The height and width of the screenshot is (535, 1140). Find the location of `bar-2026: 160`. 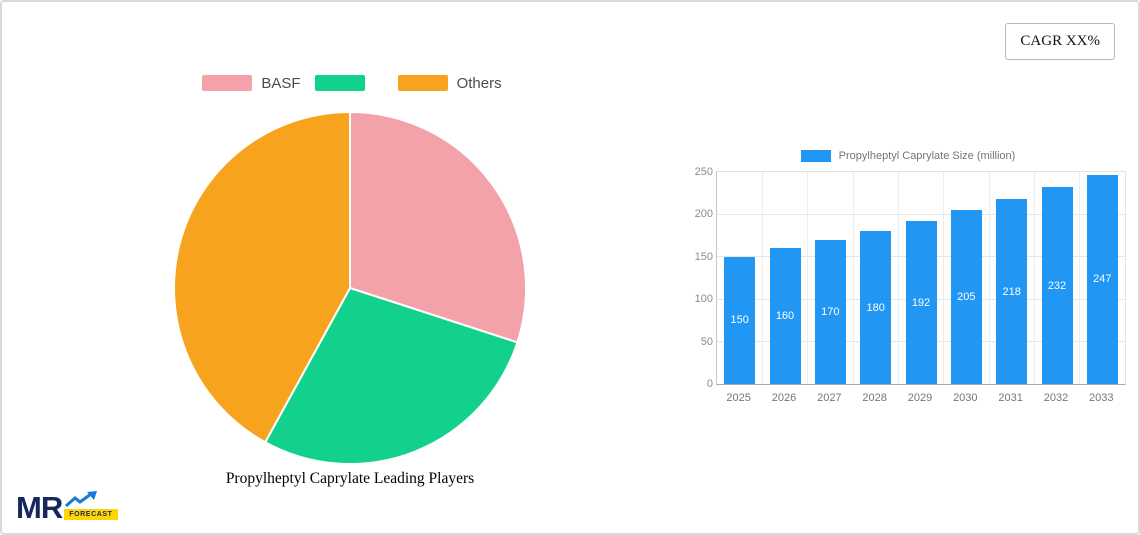

bar-2026: 160 is located at coordinates (785, 316).